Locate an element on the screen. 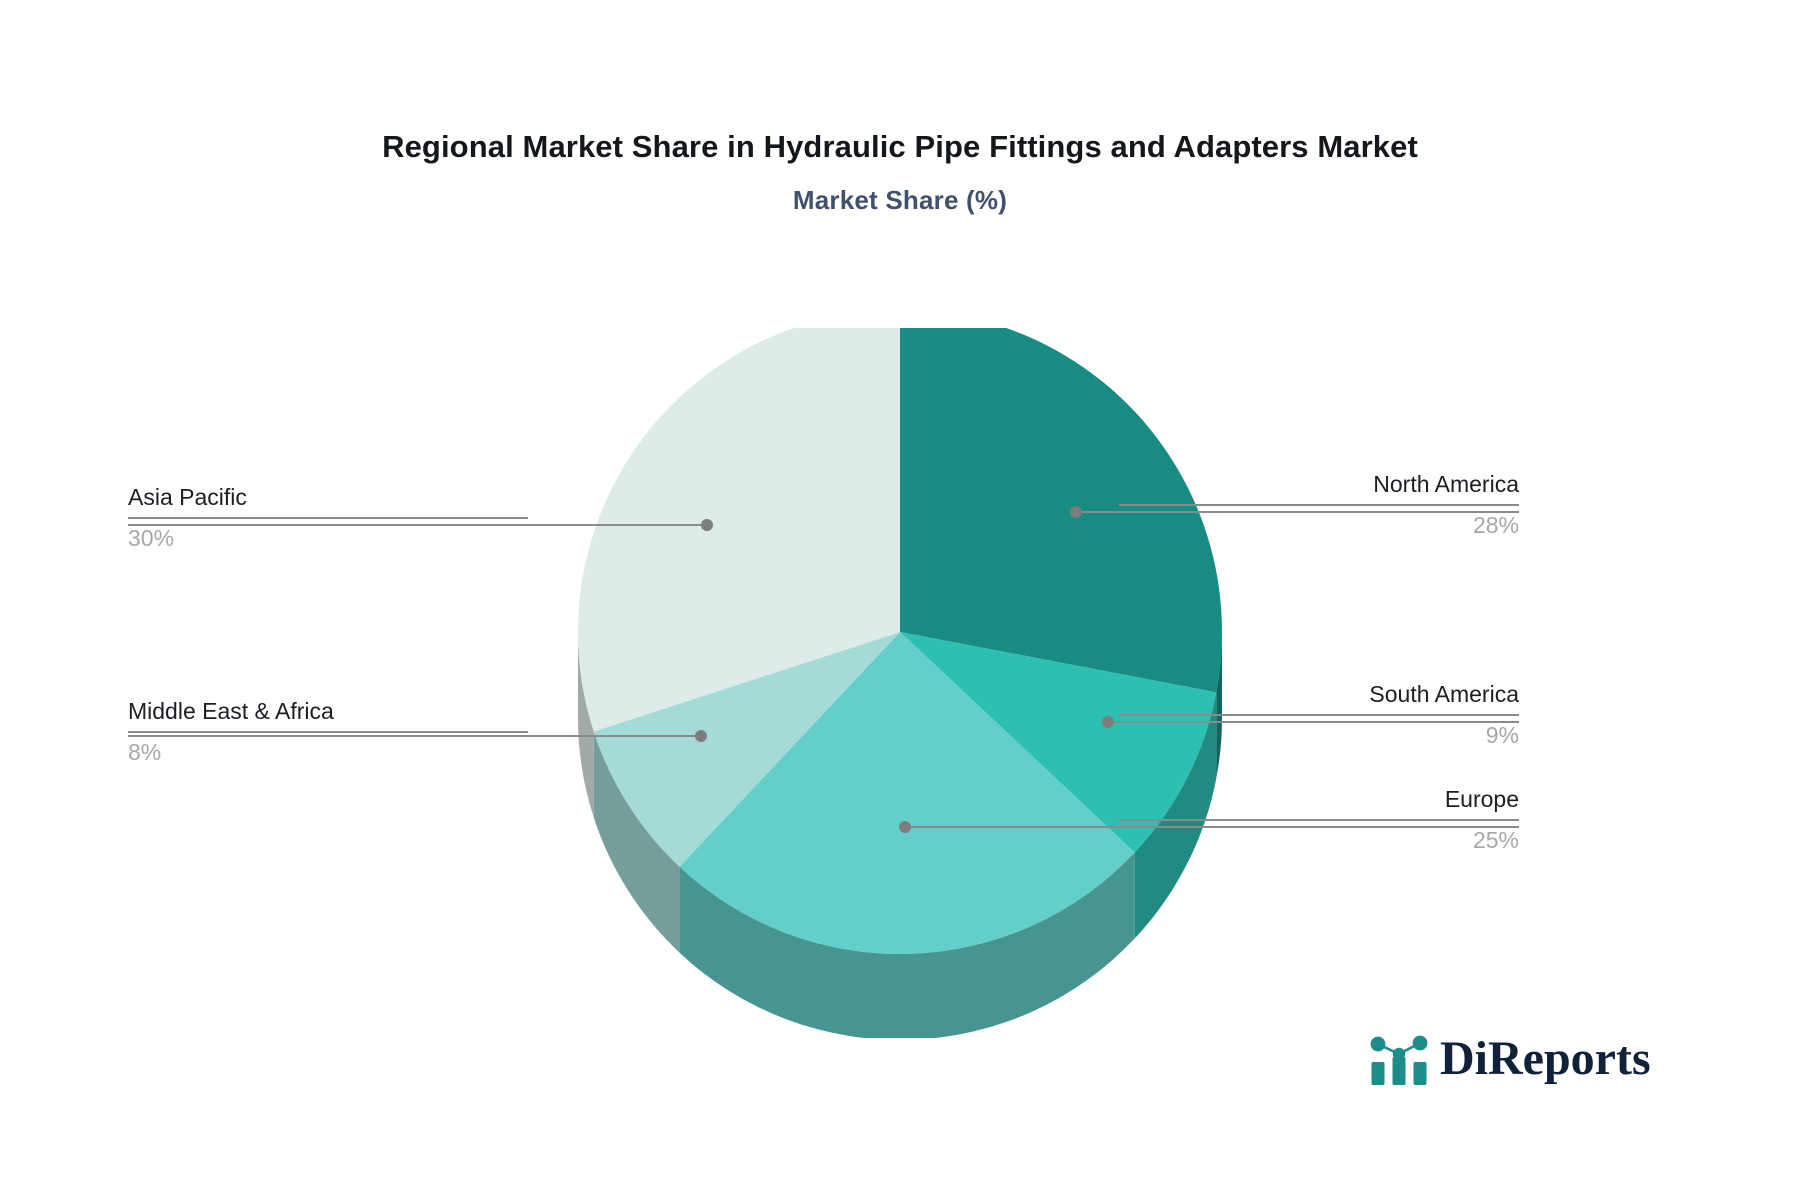  pie-side-south-america is located at coordinates (1175, 815).